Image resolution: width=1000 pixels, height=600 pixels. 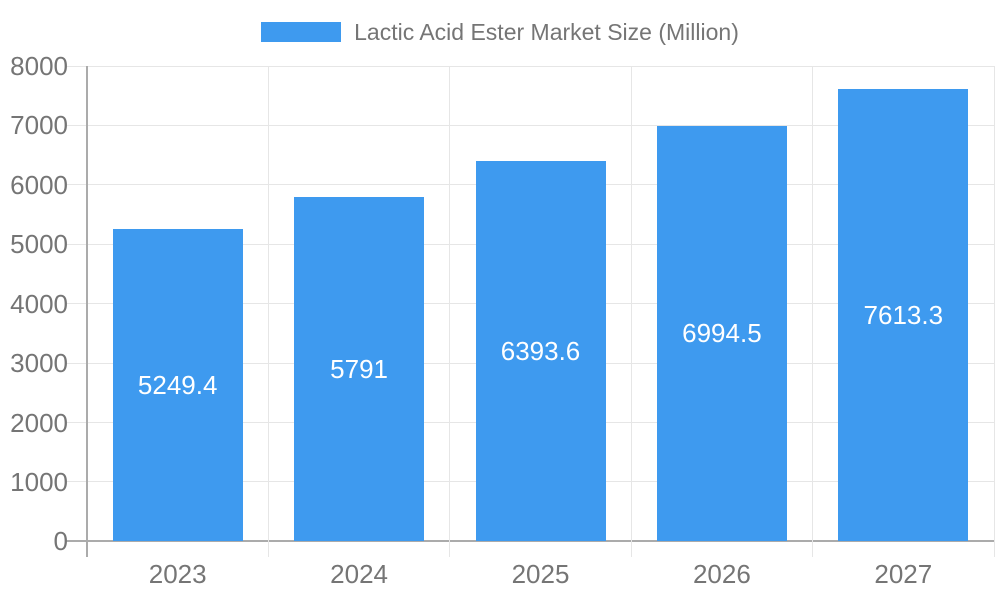 I want to click on x-tick-label-2027: 2027, so click(x=903, y=574).